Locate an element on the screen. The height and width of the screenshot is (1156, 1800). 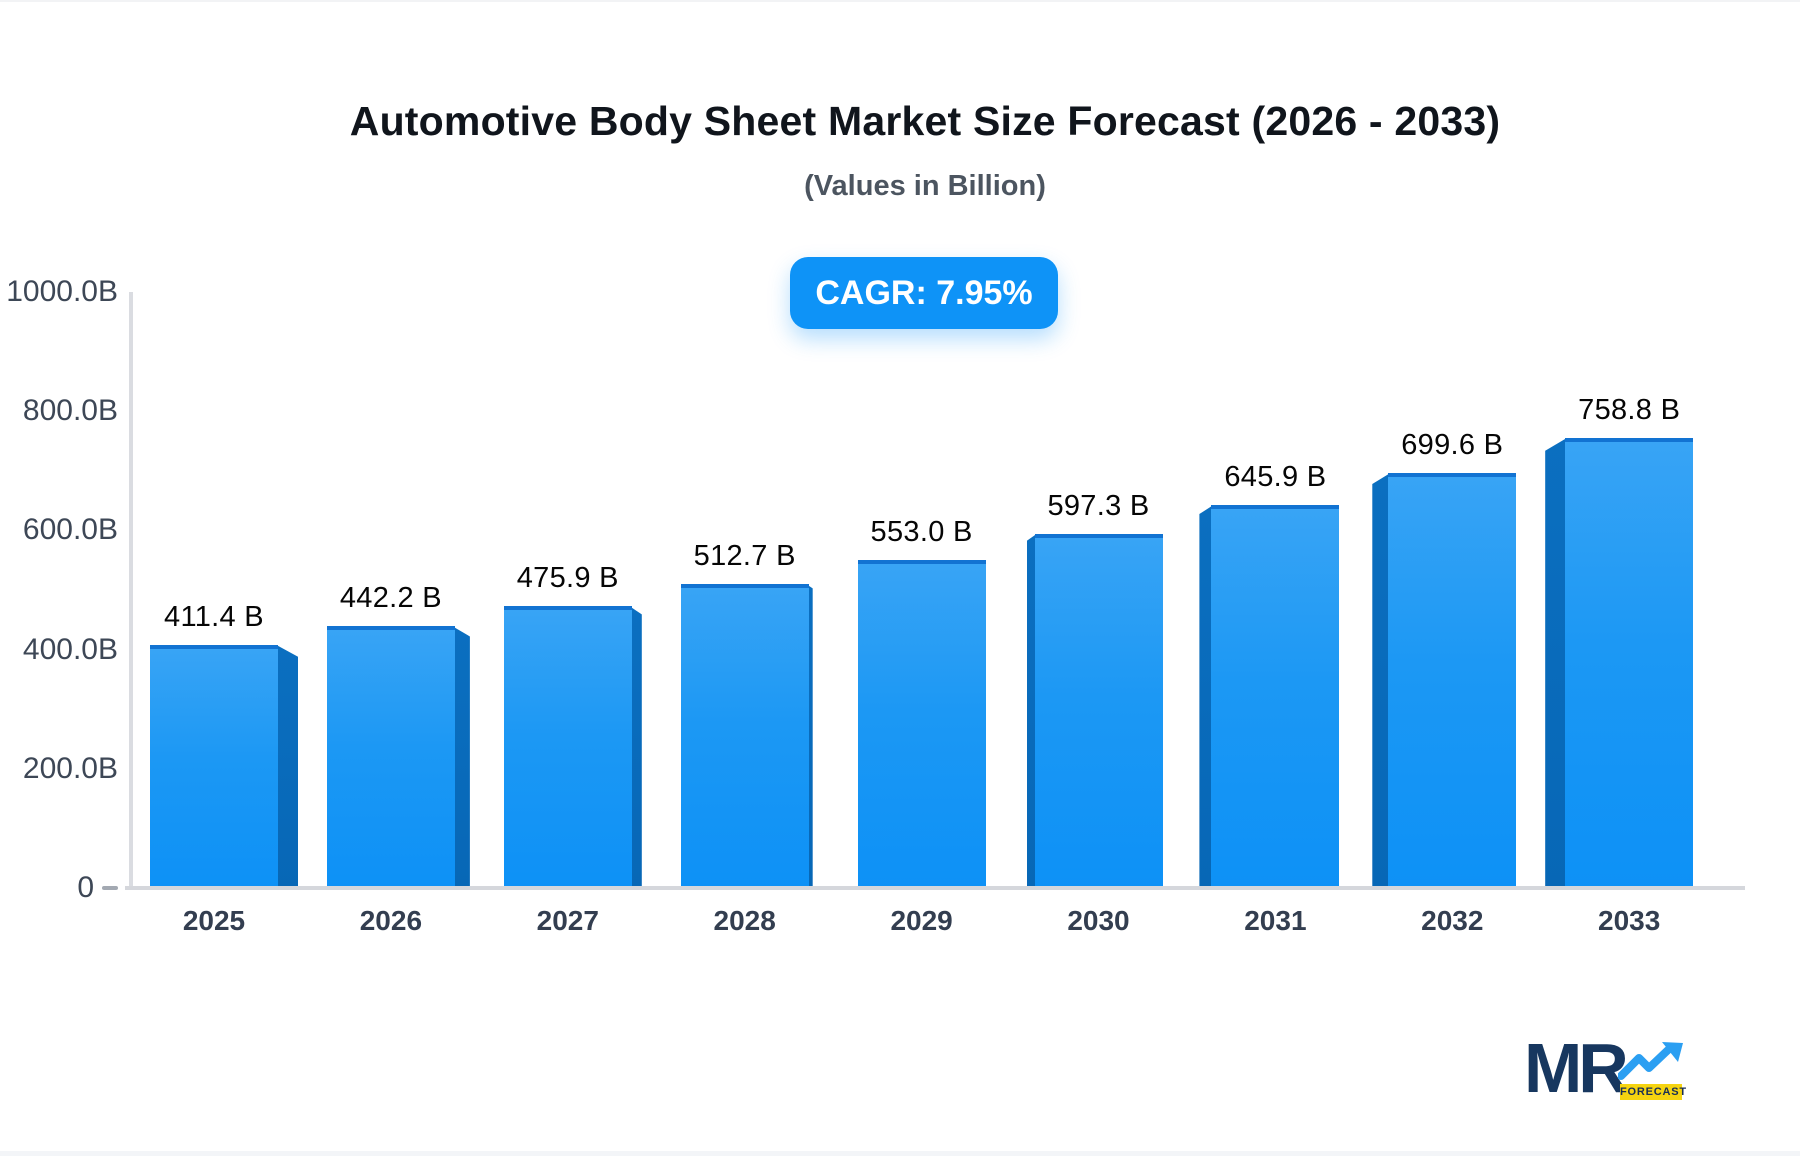
logo-text: MR is located at coordinates (1576, 1068).